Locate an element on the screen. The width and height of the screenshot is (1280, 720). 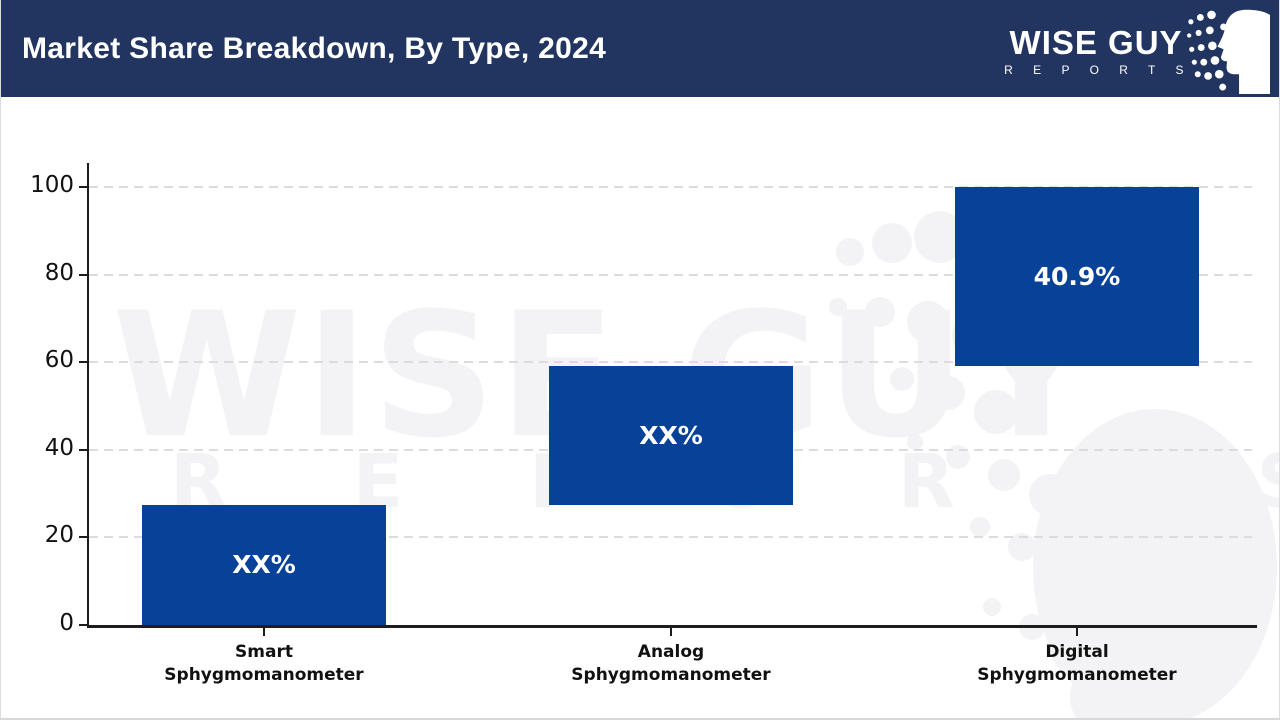
x-category-label: Digital Sphygmomanometer is located at coordinates (1077, 664).